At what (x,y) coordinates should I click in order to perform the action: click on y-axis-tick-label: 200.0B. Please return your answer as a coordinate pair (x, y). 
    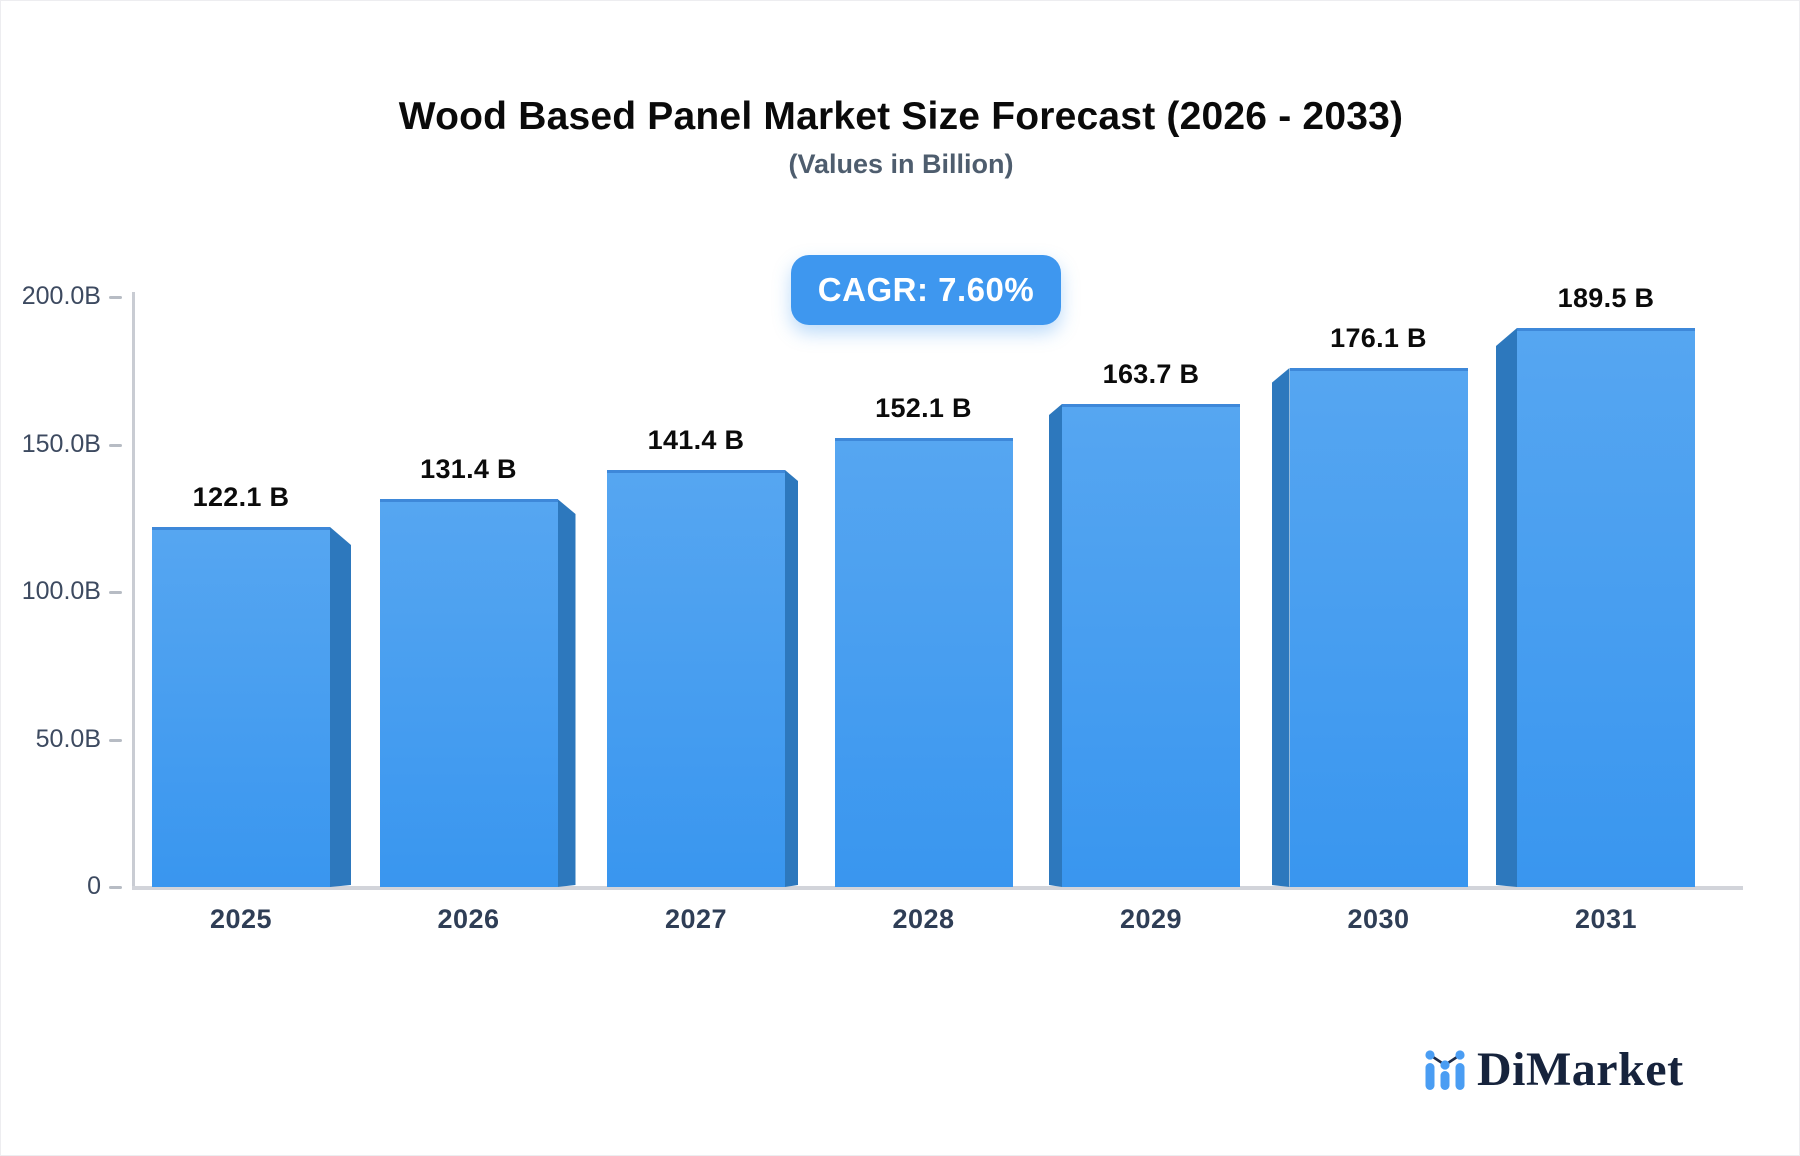
    Looking at the image, I should click on (61, 296).